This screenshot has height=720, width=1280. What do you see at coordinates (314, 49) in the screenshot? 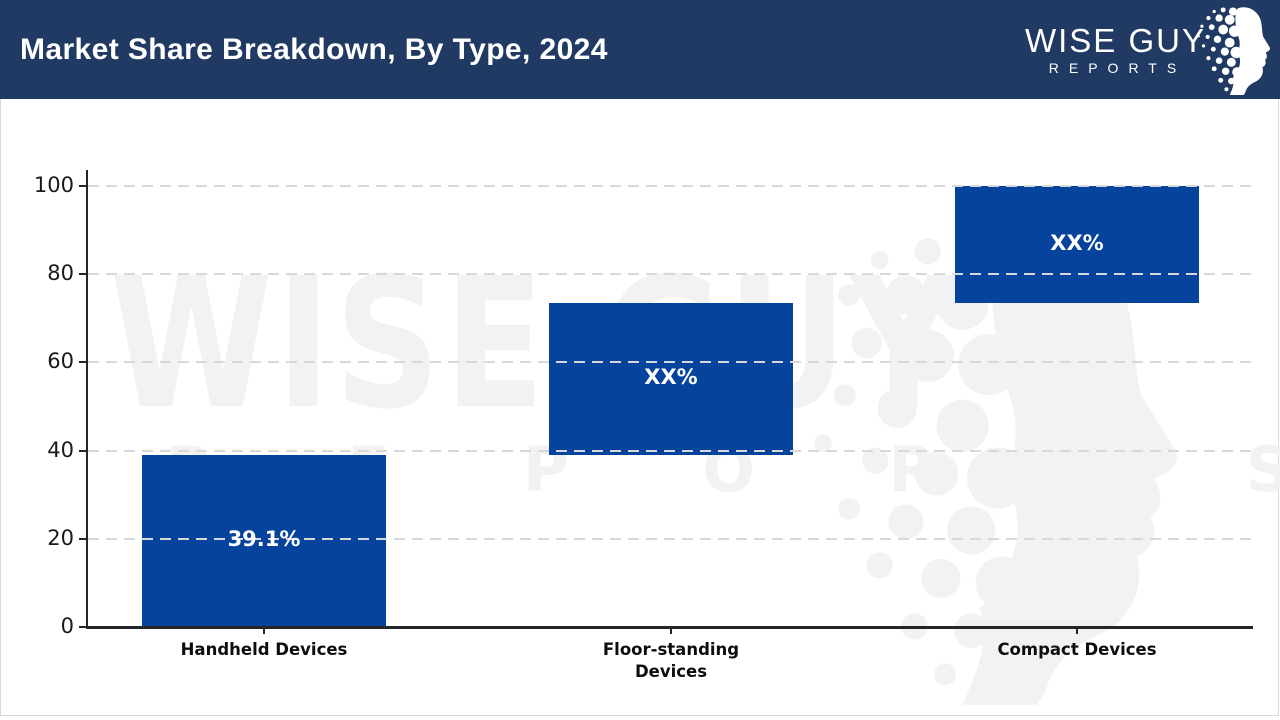
I see `page-title: Market Share Breakdown, By Type, 2024` at bounding box center [314, 49].